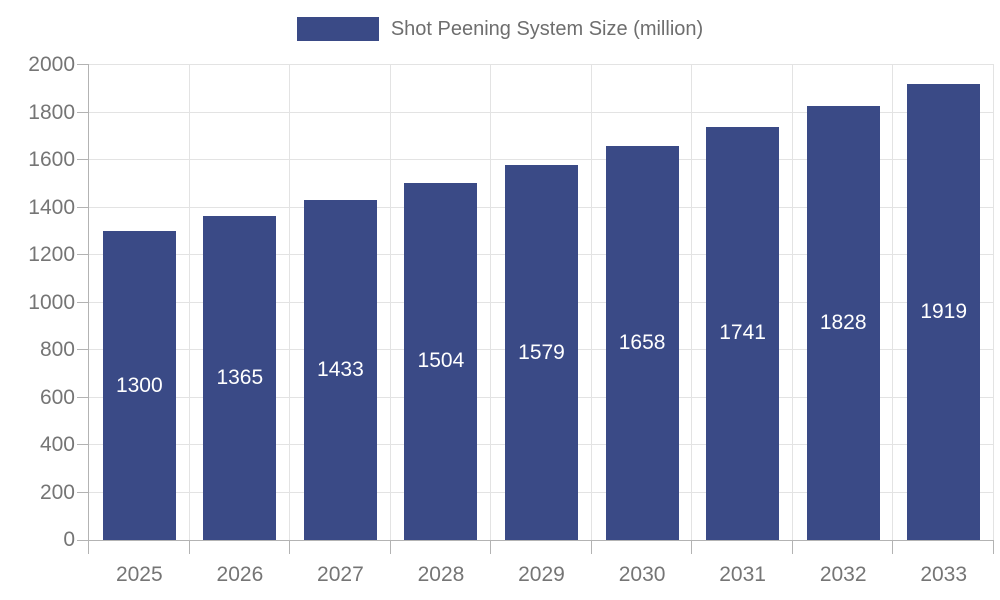  I want to click on bar-2026: 1365, so click(240, 377).